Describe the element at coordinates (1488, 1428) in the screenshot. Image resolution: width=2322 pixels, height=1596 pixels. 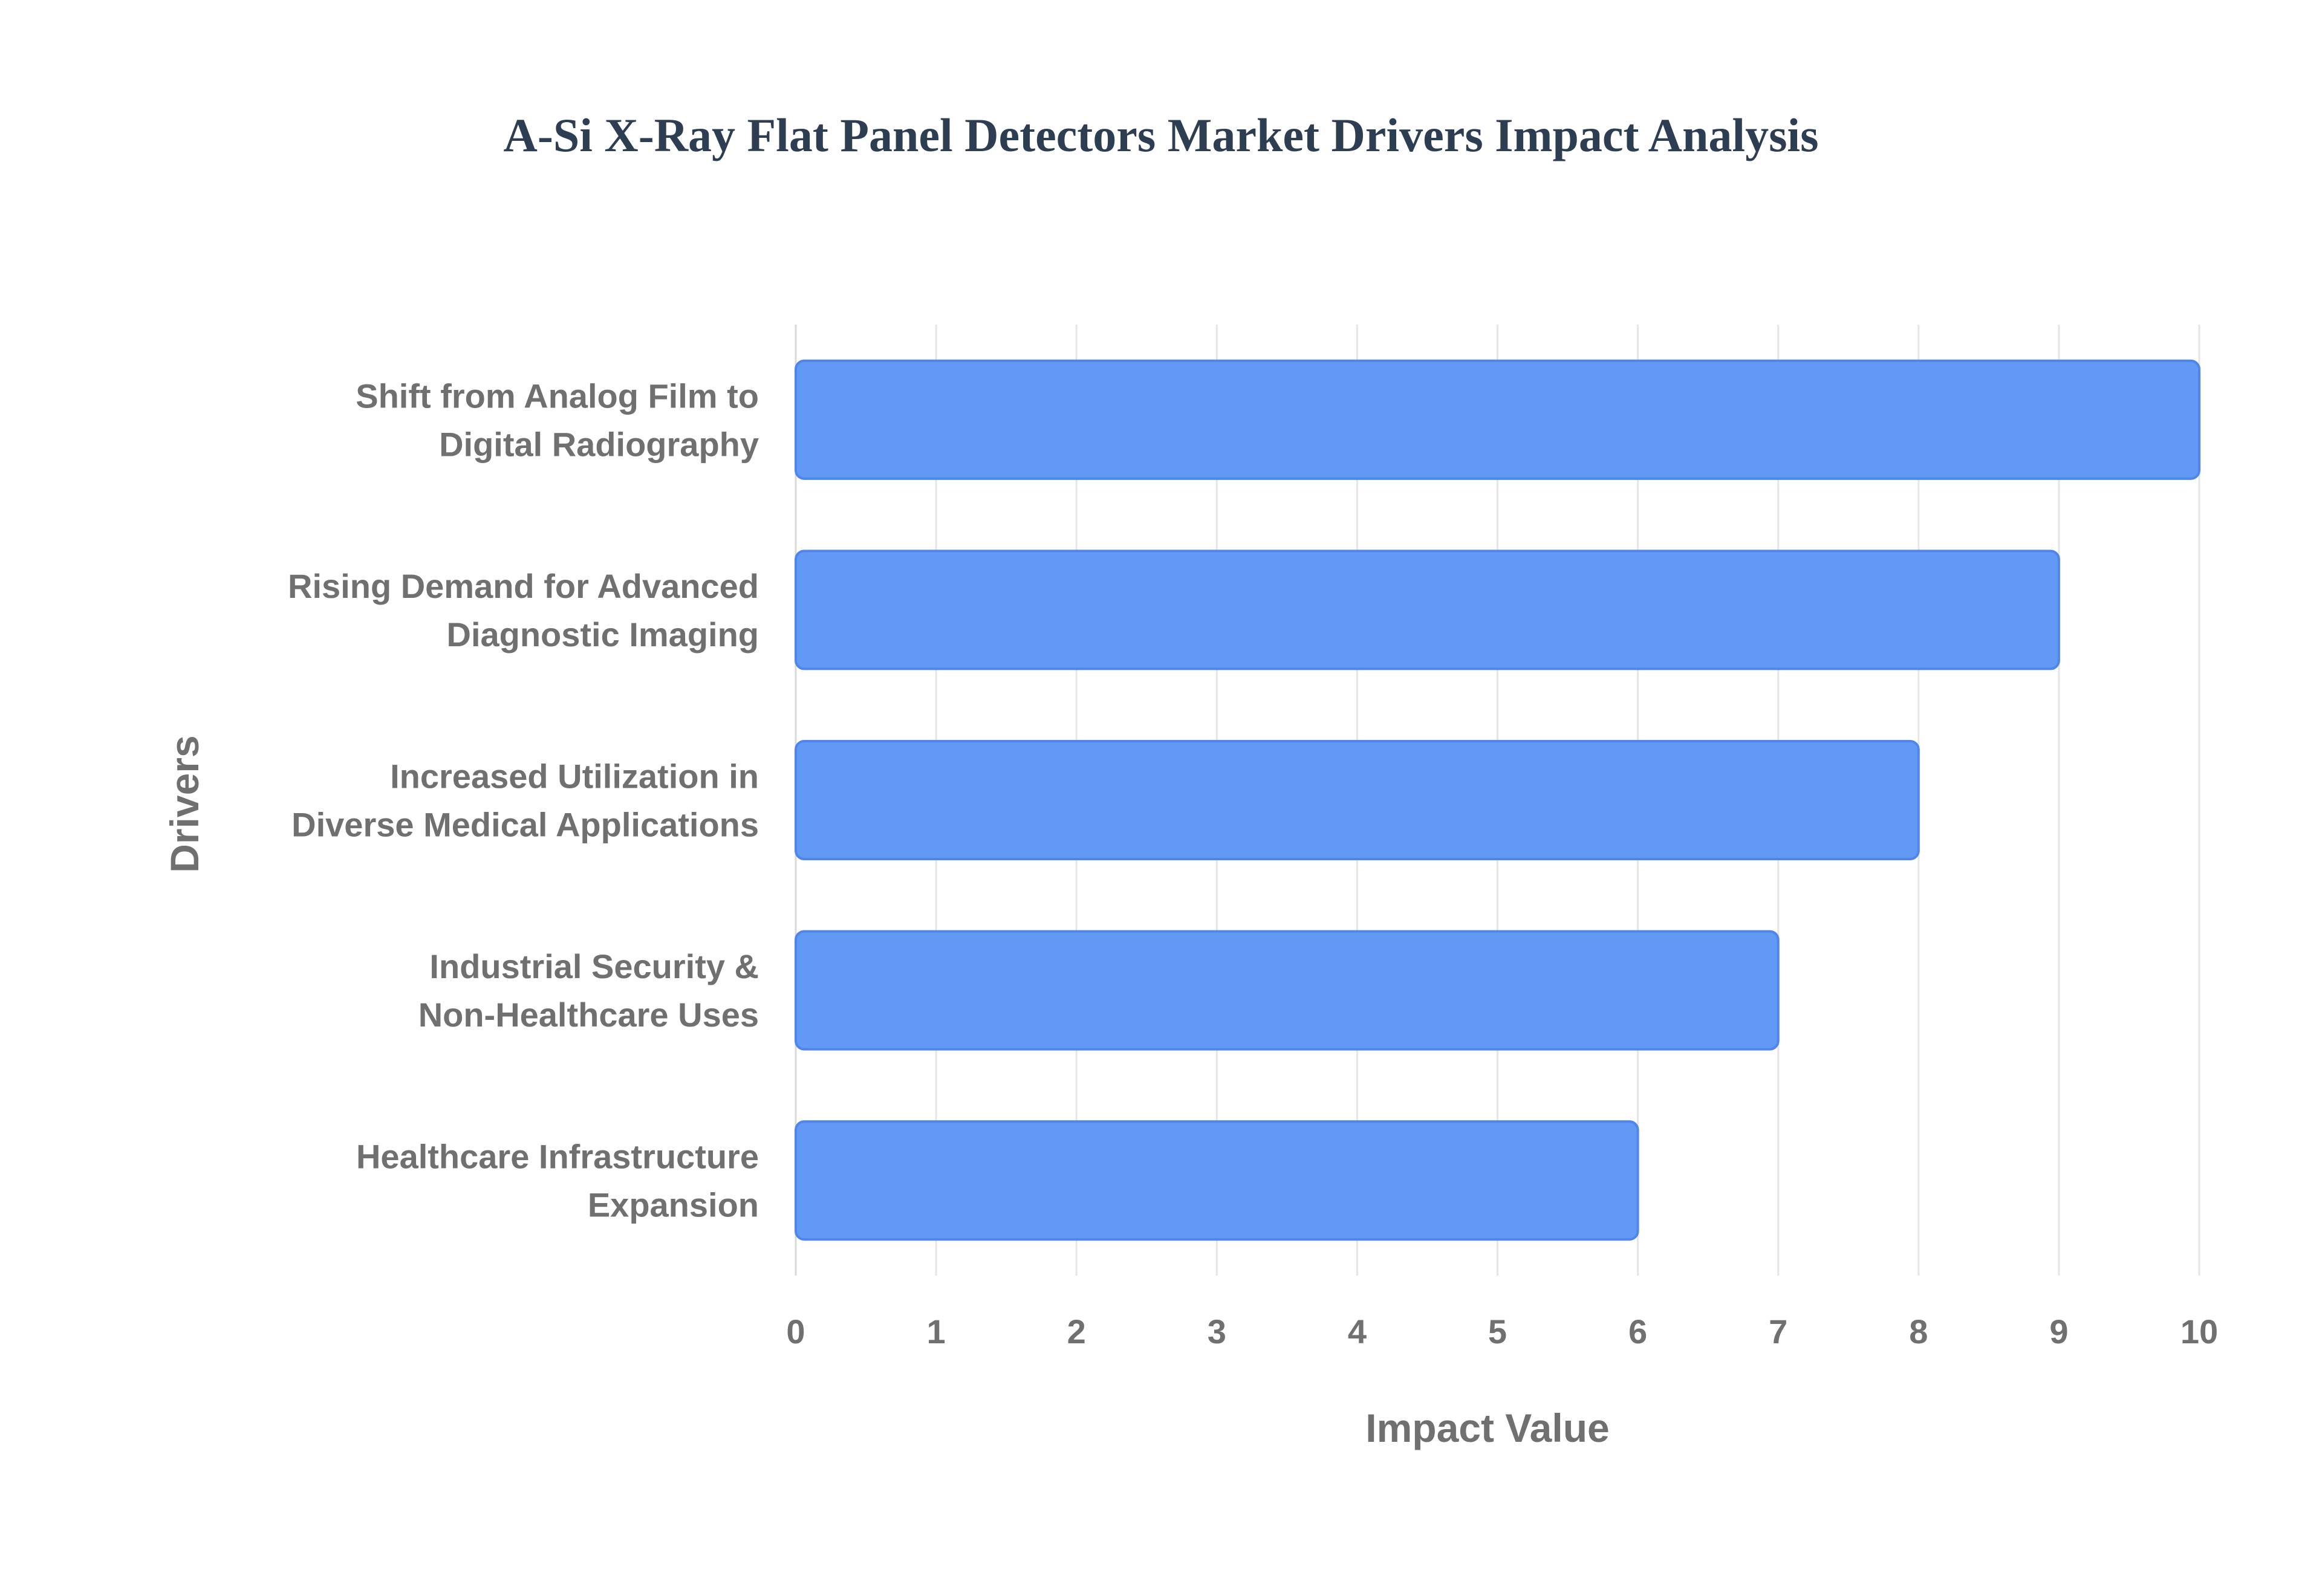
I see `x-axis-title: Impact Value` at that location.